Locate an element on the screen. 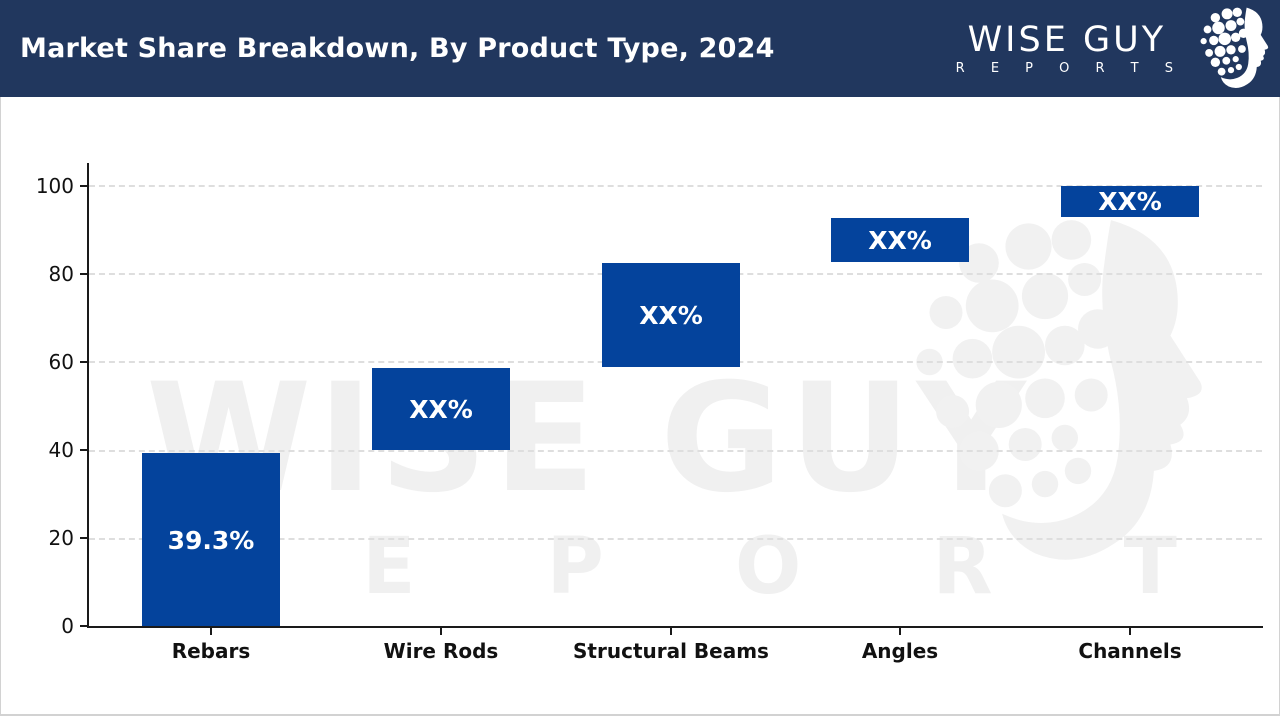 The height and width of the screenshot is (720, 1280). bar-channels: XX% is located at coordinates (1130, 201).